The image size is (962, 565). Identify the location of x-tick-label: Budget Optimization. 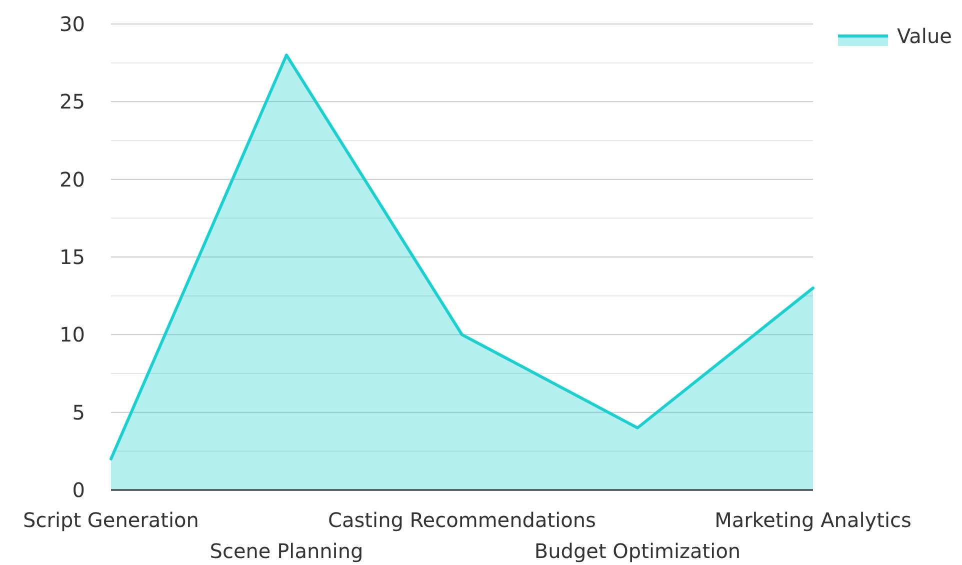
(637, 551).